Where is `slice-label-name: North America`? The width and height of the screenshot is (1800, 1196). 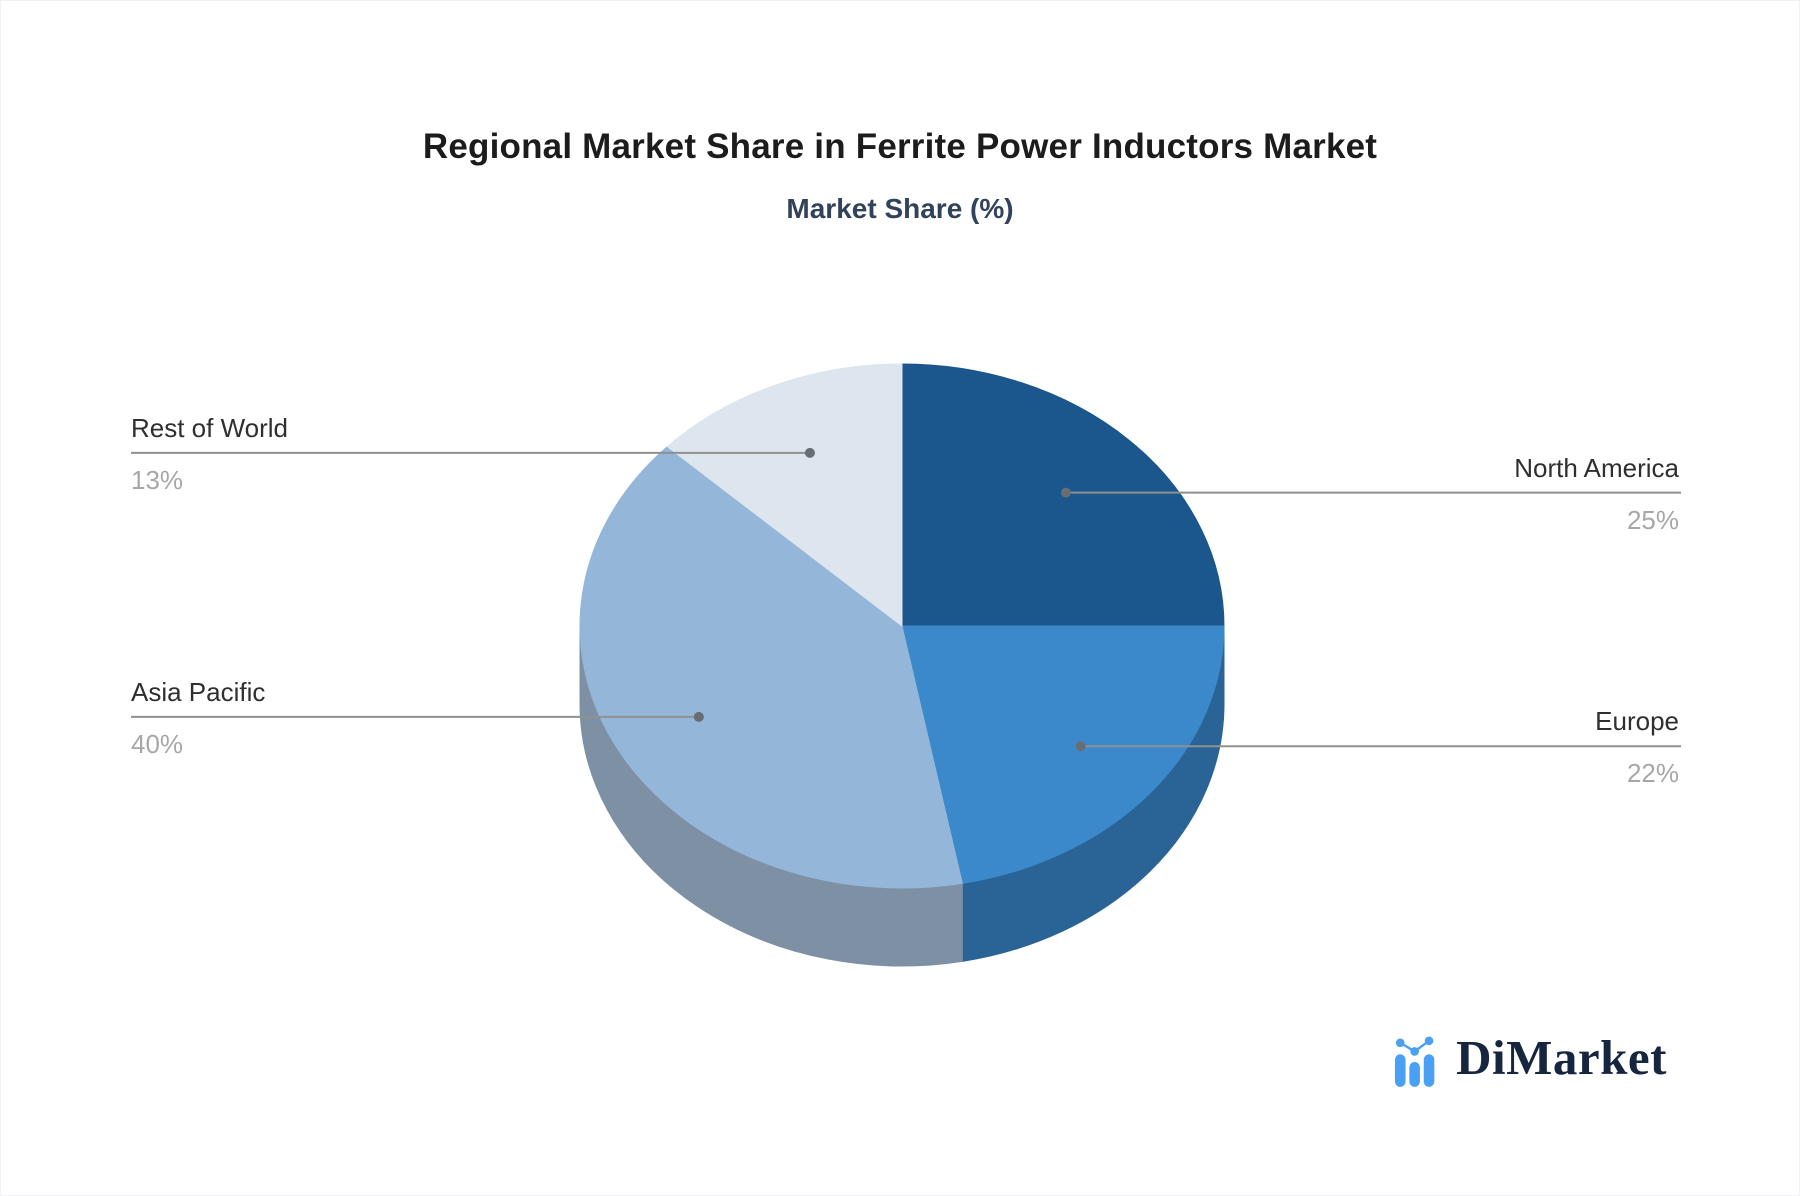 slice-label-name: North America is located at coordinates (1596, 467).